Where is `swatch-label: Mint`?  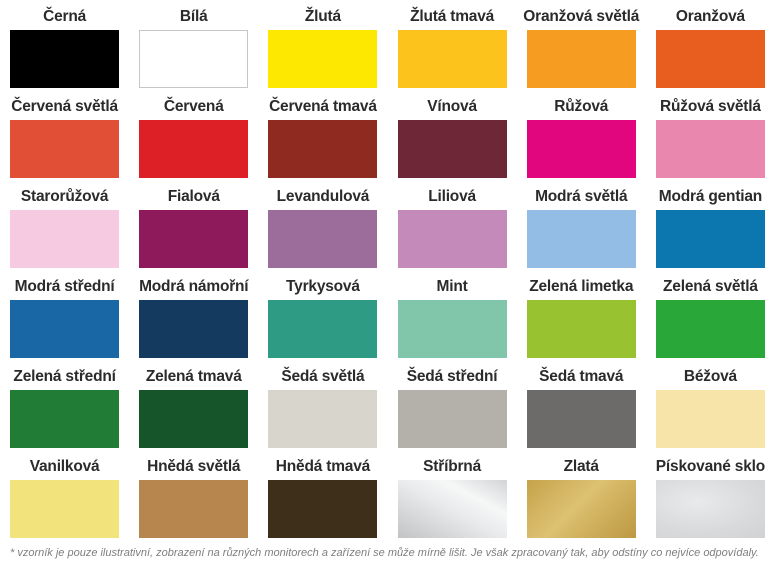
swatch-label: Mint is located at coordinates (452, 286).